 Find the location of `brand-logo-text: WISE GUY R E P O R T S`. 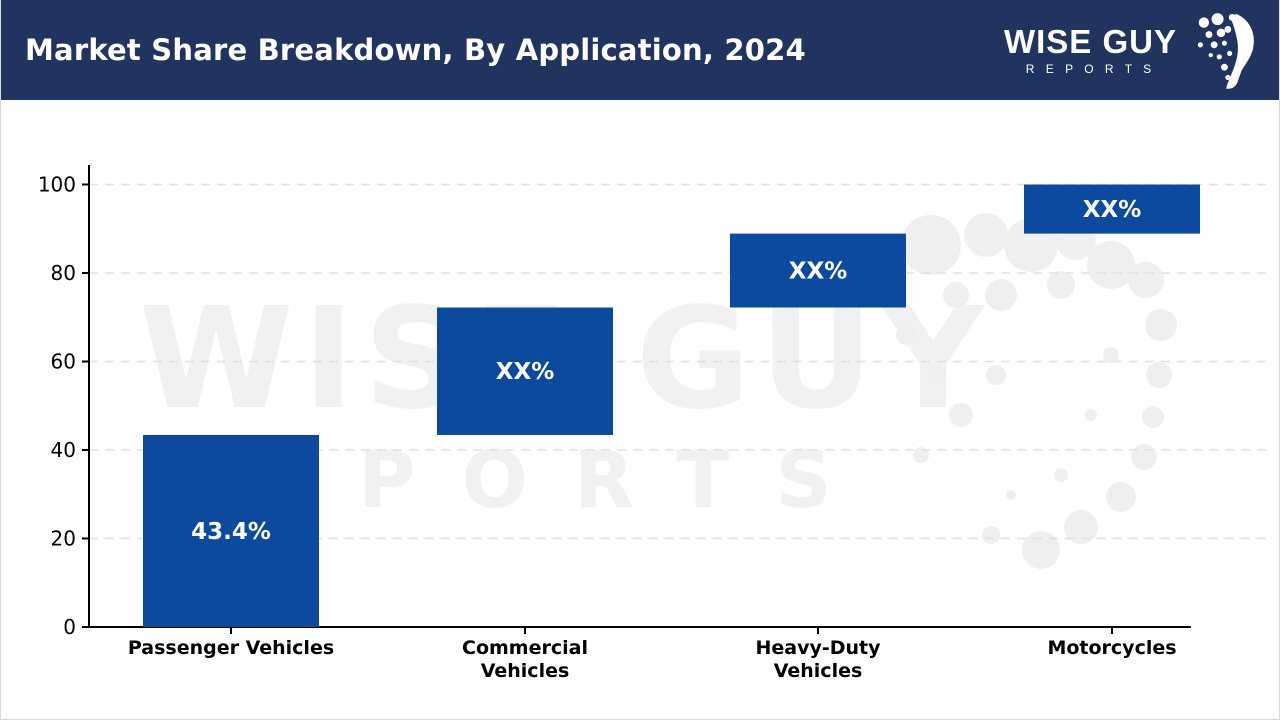

brand-logo-text: WISE GUY R E P O R T S is located at coordinates (1090, 50).